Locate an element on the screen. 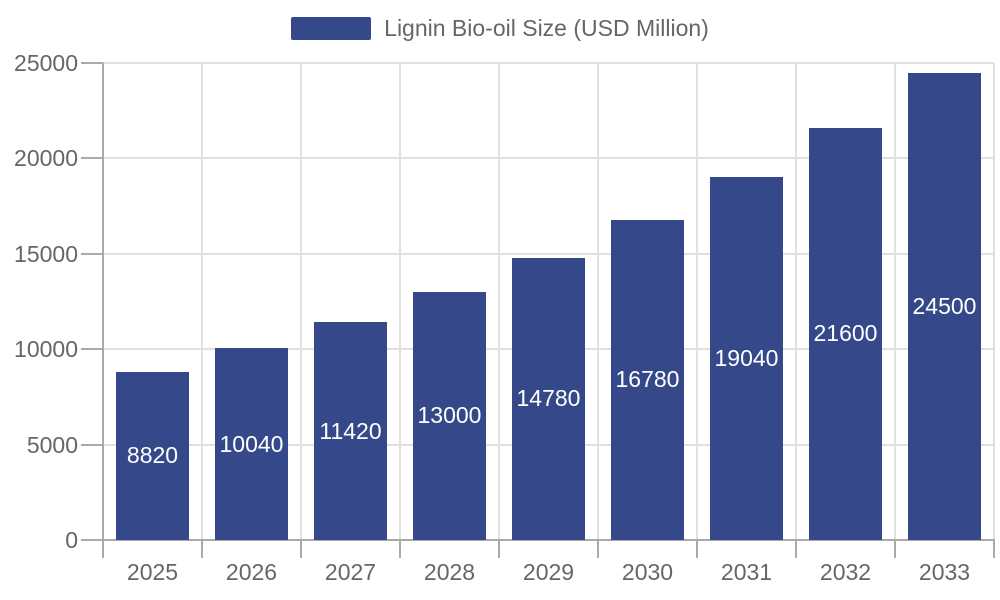 This screenshot has width=1000, height=600. x-tick-label-2030: 2030 is located at coordinates (647, 572).